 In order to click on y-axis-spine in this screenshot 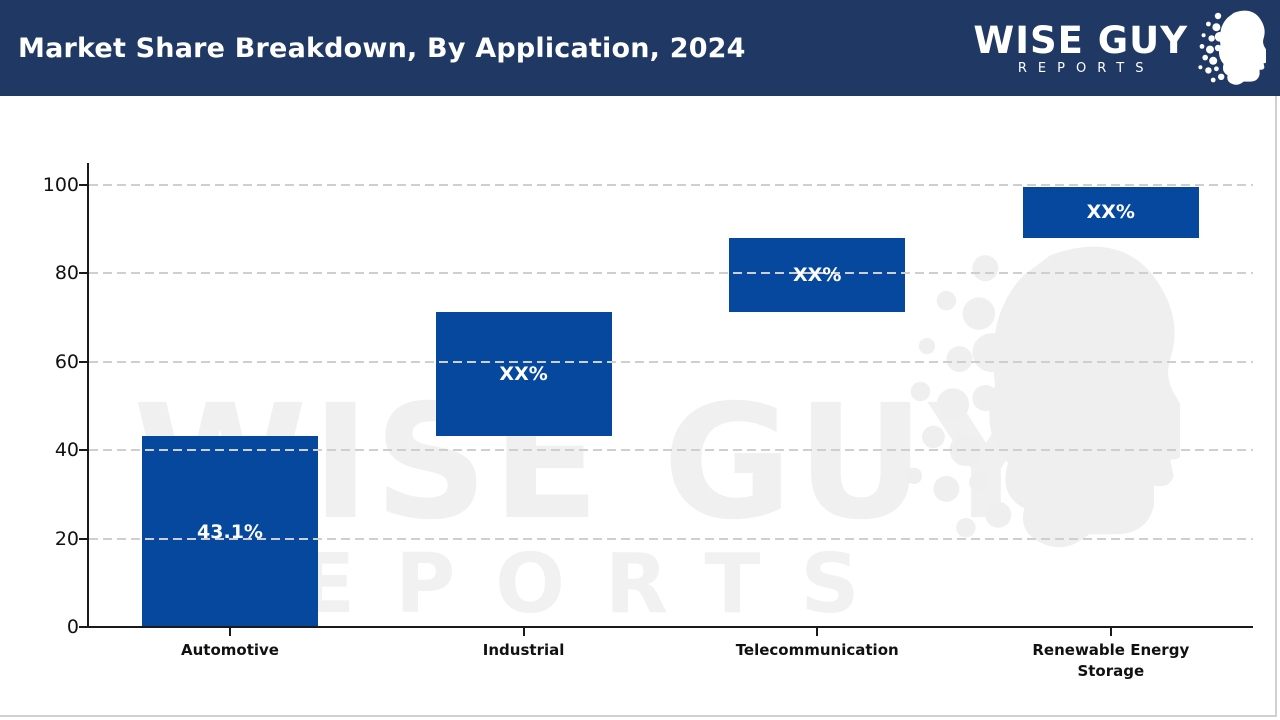, I will do `click(88, 395)`.